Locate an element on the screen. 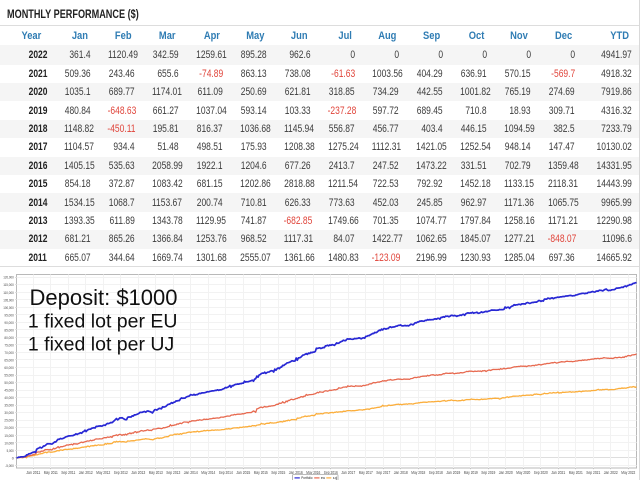 The height and width of the screenshot is (480, 640). svg-text: 70,000 is located at coordinates (9, 352).